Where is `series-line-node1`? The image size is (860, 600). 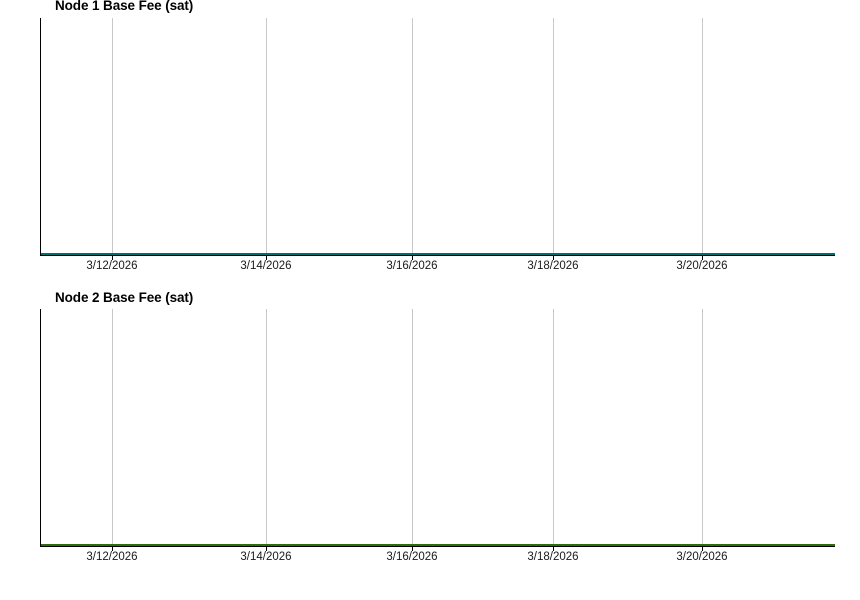 series-line-node1 is located at coordinates (438, 254).